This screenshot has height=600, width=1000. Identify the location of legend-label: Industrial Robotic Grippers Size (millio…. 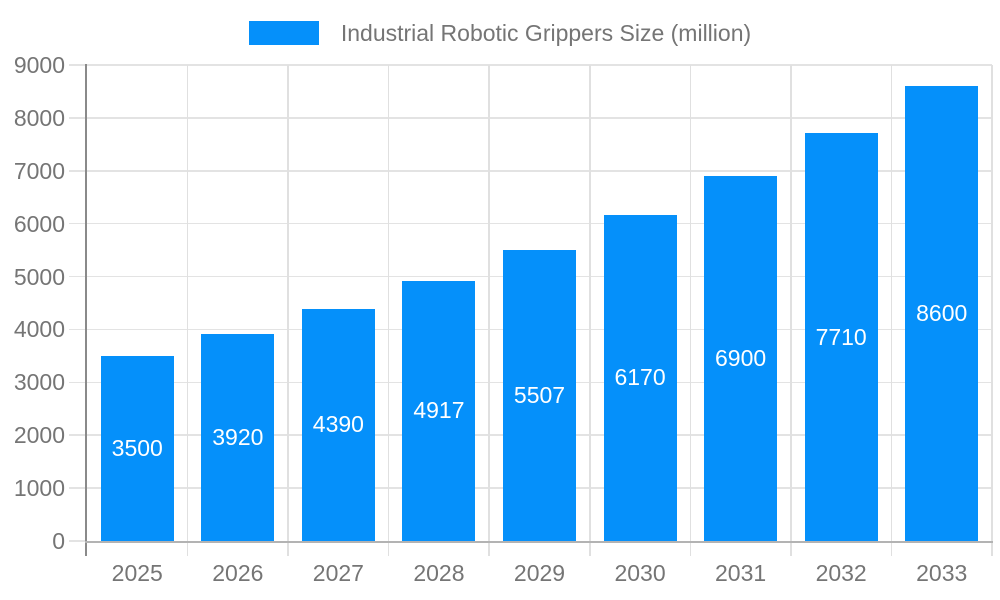
(546, 32).